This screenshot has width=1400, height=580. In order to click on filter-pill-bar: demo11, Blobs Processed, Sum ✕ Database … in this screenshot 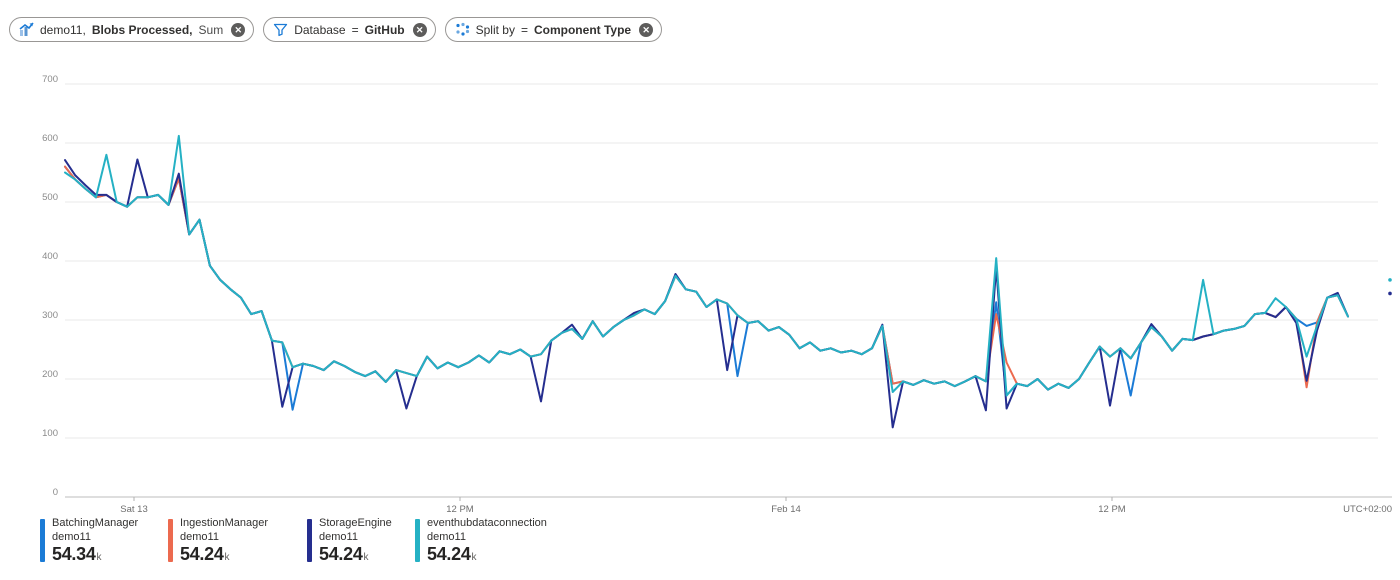, I will do `click(336, 29)`.